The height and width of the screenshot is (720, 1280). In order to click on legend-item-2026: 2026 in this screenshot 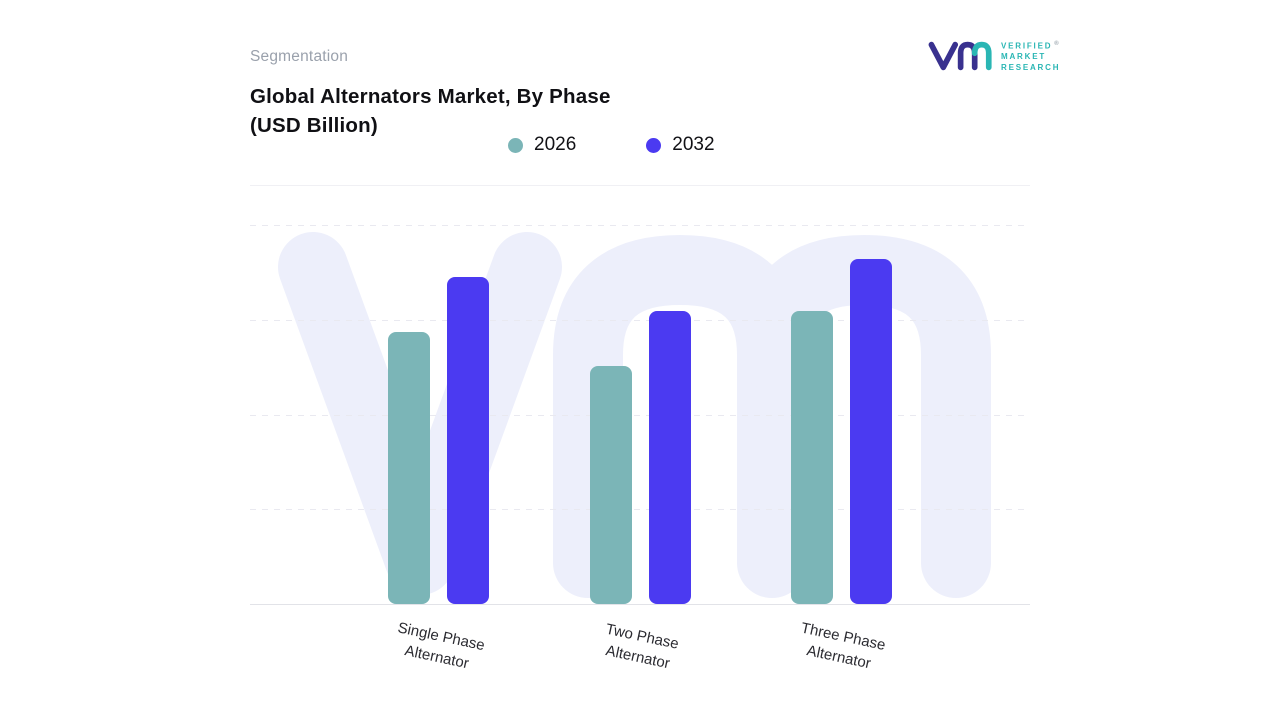, I will do `click(542, 145)`.